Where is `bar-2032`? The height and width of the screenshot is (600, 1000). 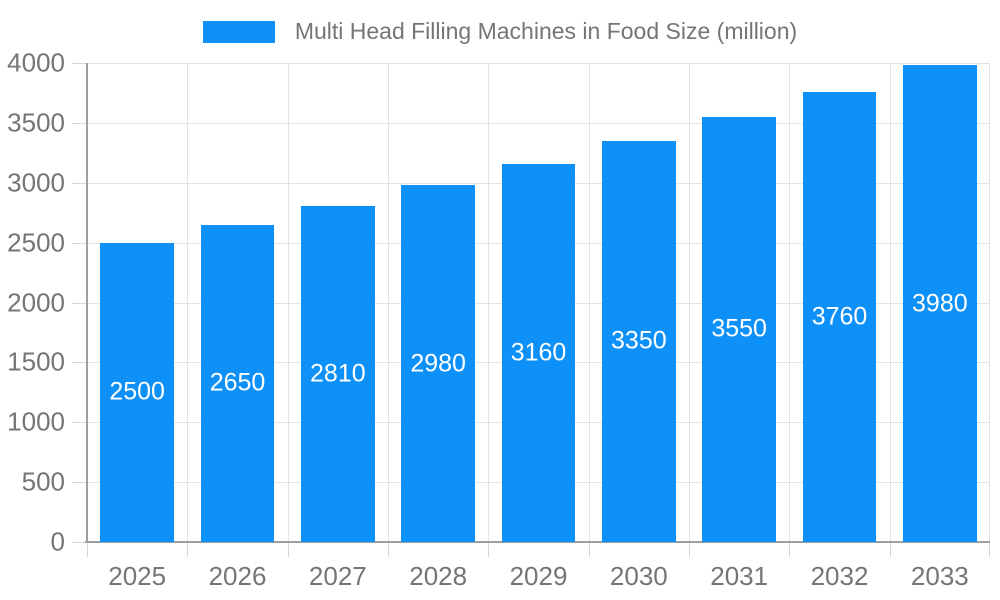 bar-2032 is located at coordinates (839, 316).